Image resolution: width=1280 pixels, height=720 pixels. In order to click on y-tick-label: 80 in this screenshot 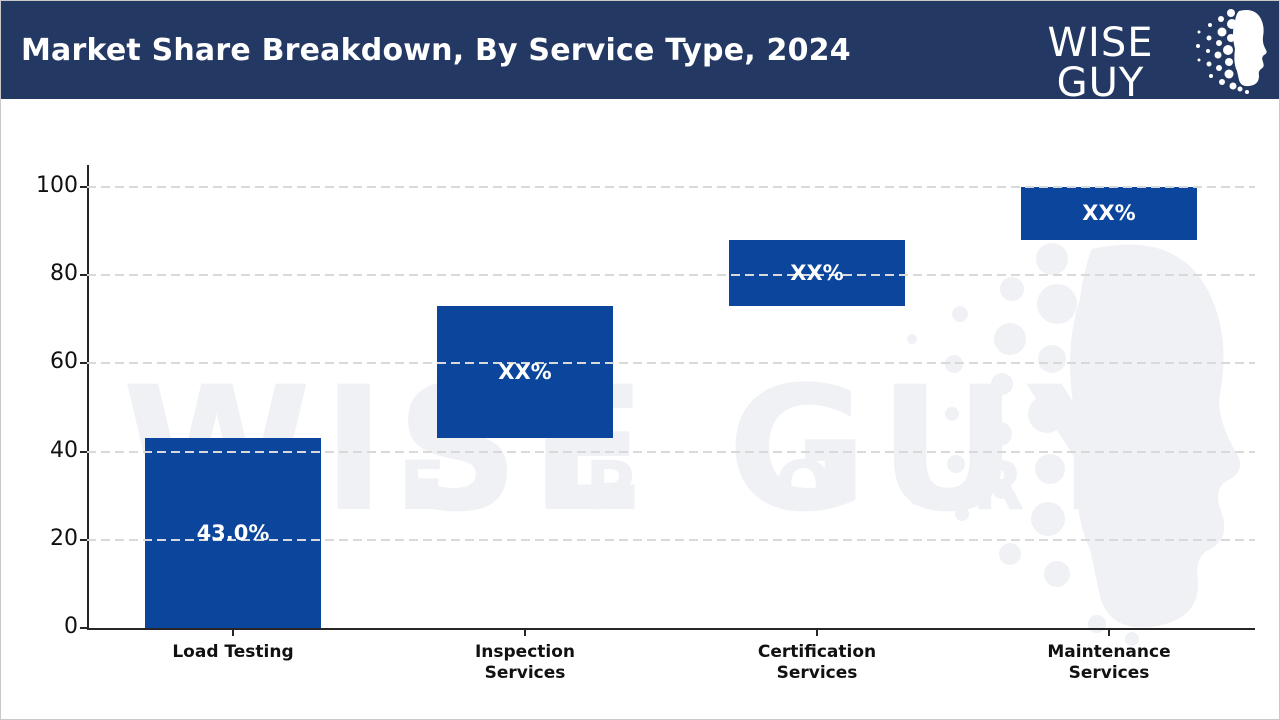, I will do `click(64, 274)`.